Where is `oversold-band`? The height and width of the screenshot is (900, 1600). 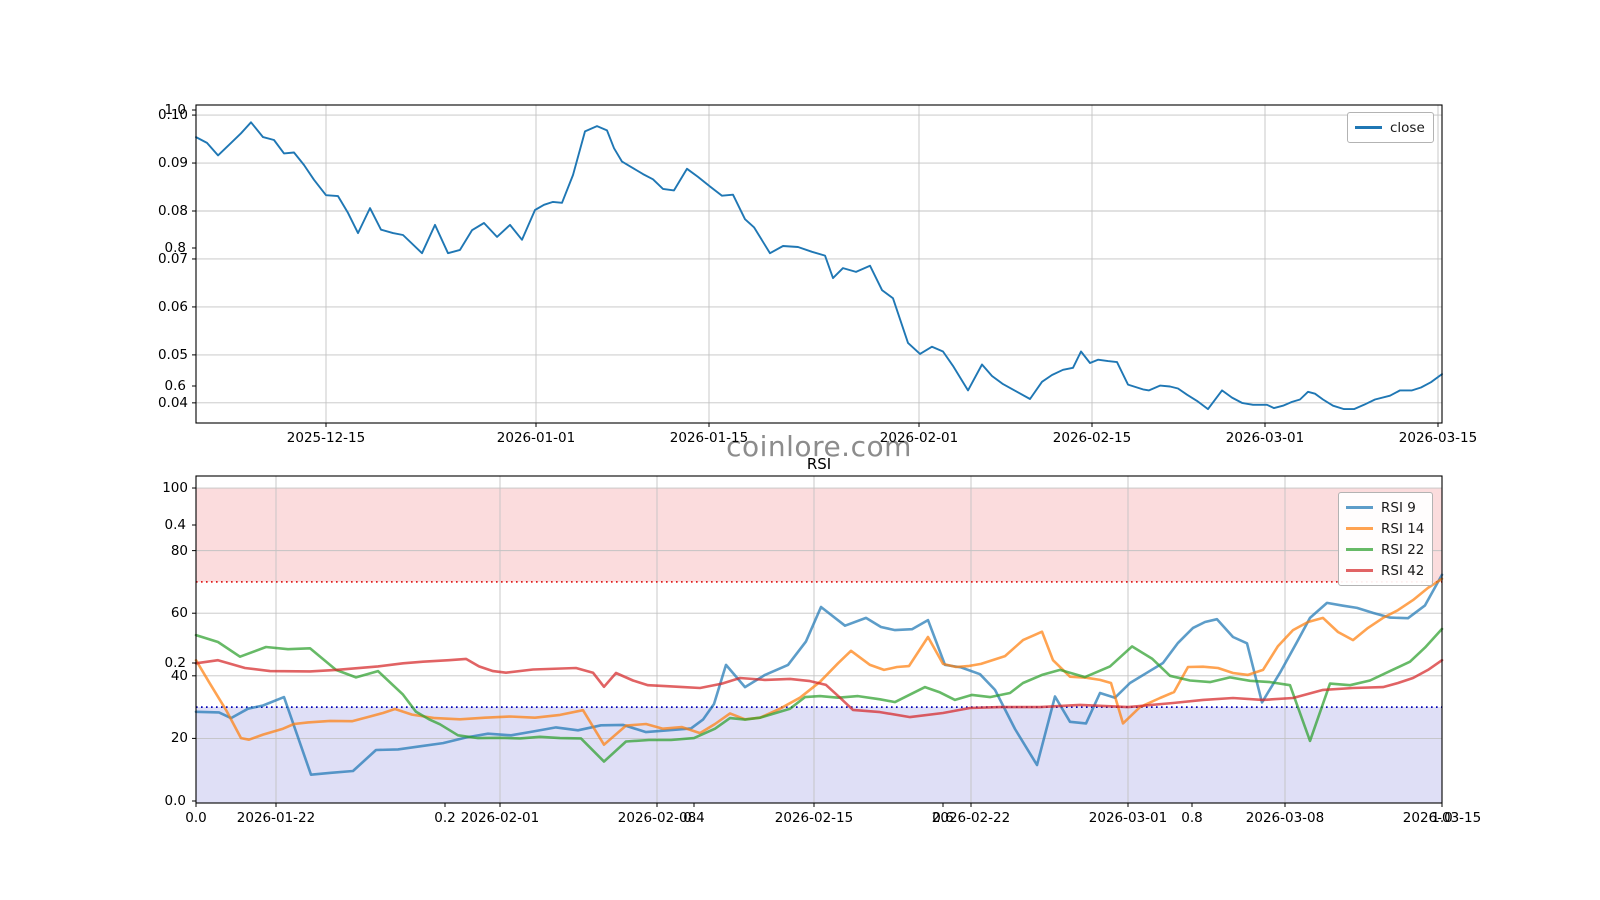 oversold-band is located at coordinates (819, 755).